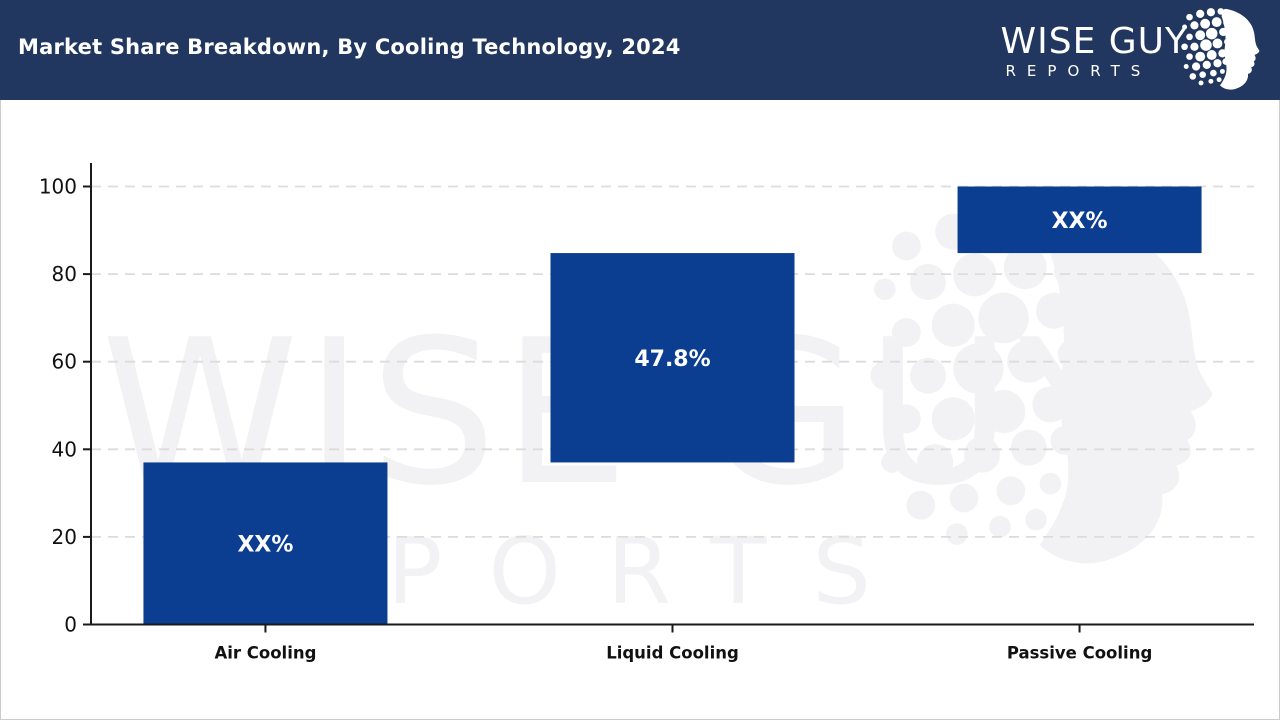 This screenshot has height=720, width=1280. I want to click on wise-guy-logo: WISE GUY REPORTS, so click(1136, 51).